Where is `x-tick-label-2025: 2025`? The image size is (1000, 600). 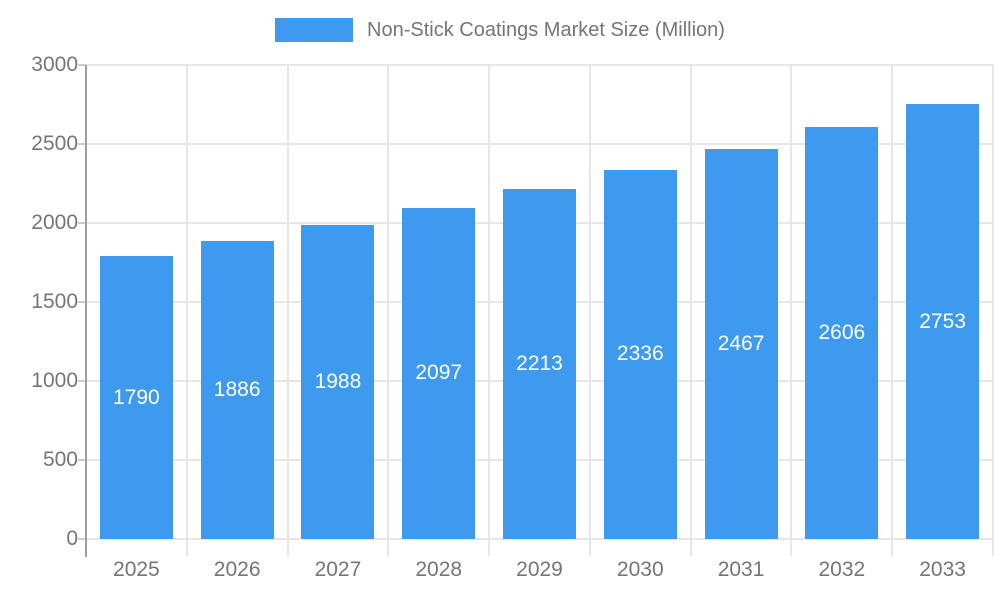 x-tick-label-2025: 2025 is located at coordinates (136, 569).